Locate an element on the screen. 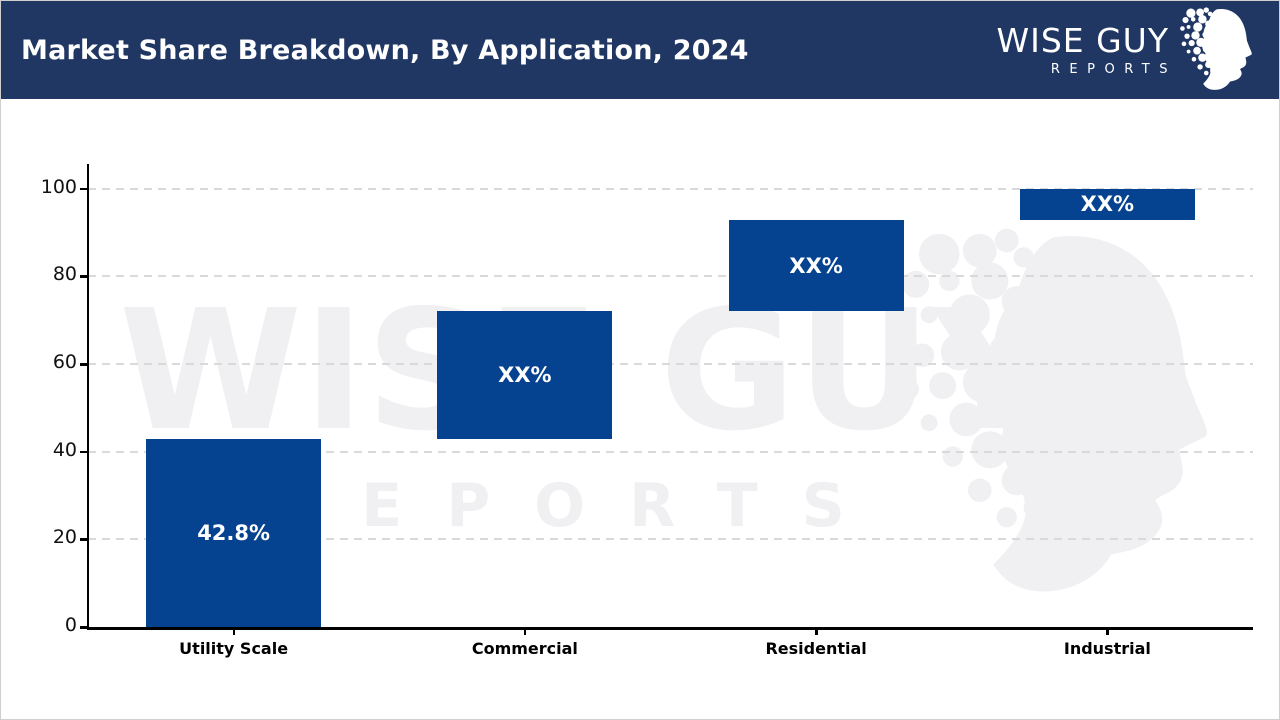  y-axis-line is located at coordinates (87, 396).